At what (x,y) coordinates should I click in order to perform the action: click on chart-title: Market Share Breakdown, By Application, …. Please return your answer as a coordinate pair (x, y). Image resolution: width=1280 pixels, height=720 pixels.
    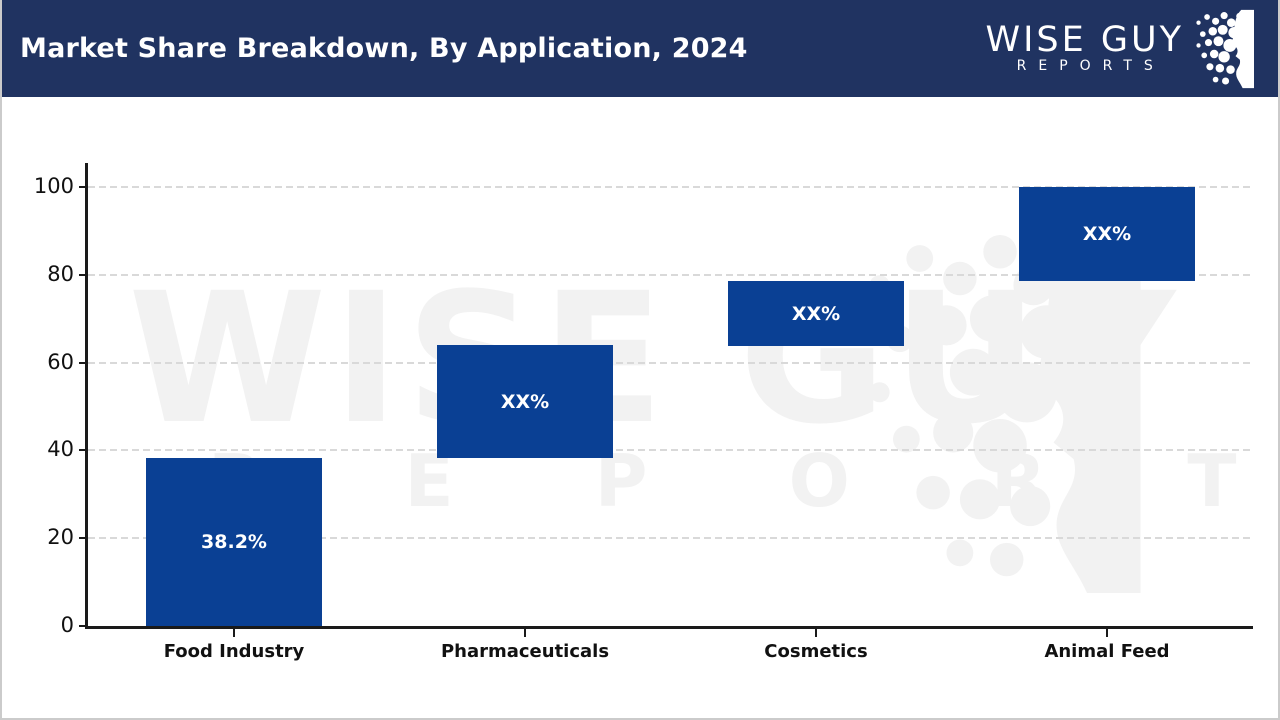
    Looking at the image, I should click on (384, 48).